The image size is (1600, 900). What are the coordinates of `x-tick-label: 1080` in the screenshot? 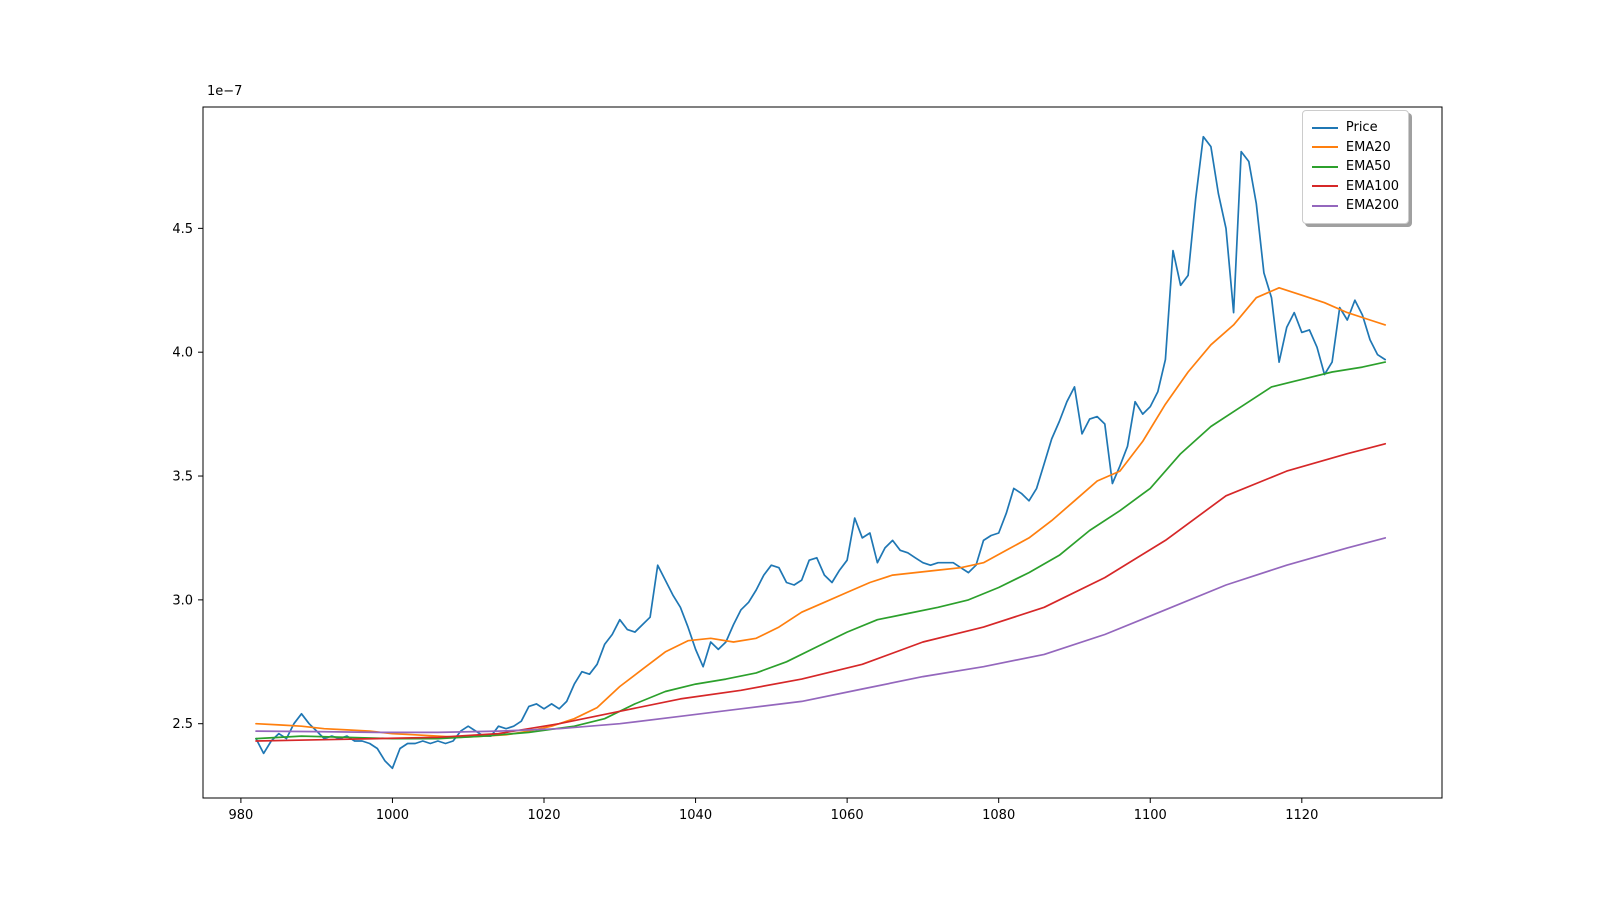 It's located at (998, 815).